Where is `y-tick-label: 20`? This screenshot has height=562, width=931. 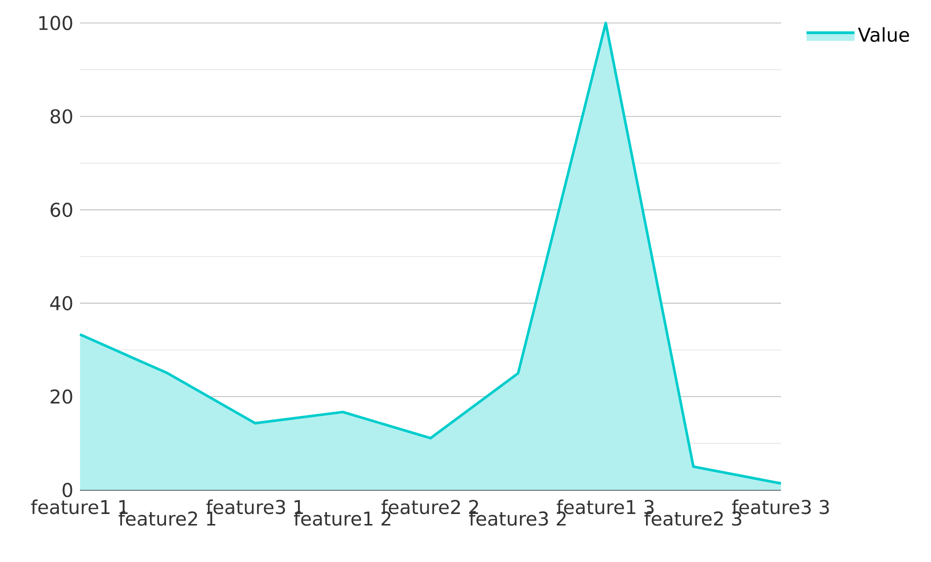 y-tick-label: 20 is located at coordinates (61, 396).